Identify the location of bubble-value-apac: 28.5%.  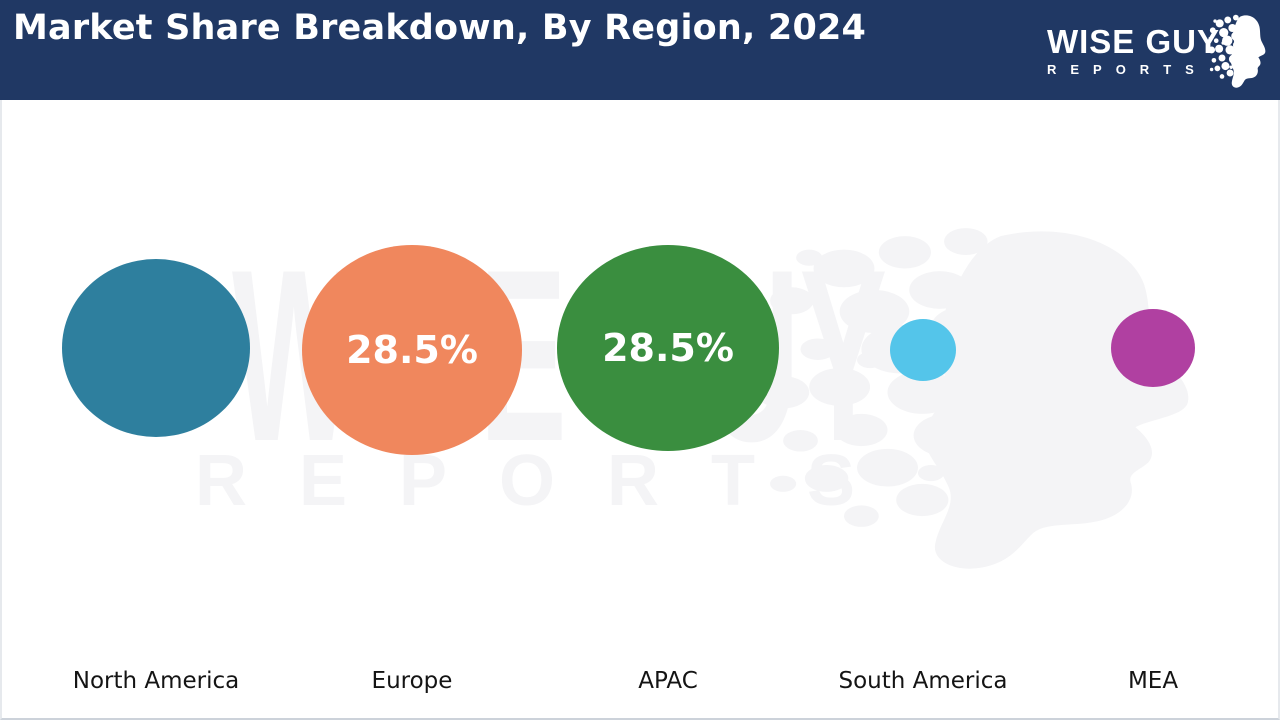
(668, 348).